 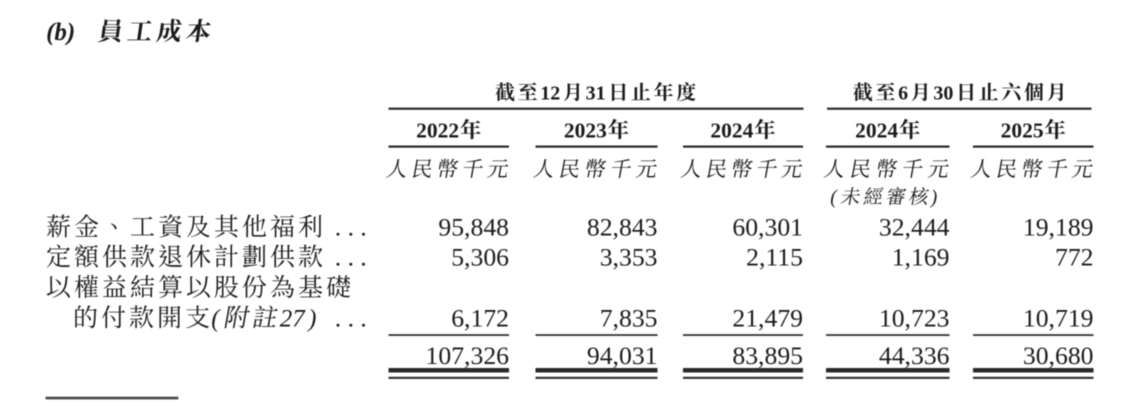 I want to click on svg-text: 21,479, so click(x=767, y=317).